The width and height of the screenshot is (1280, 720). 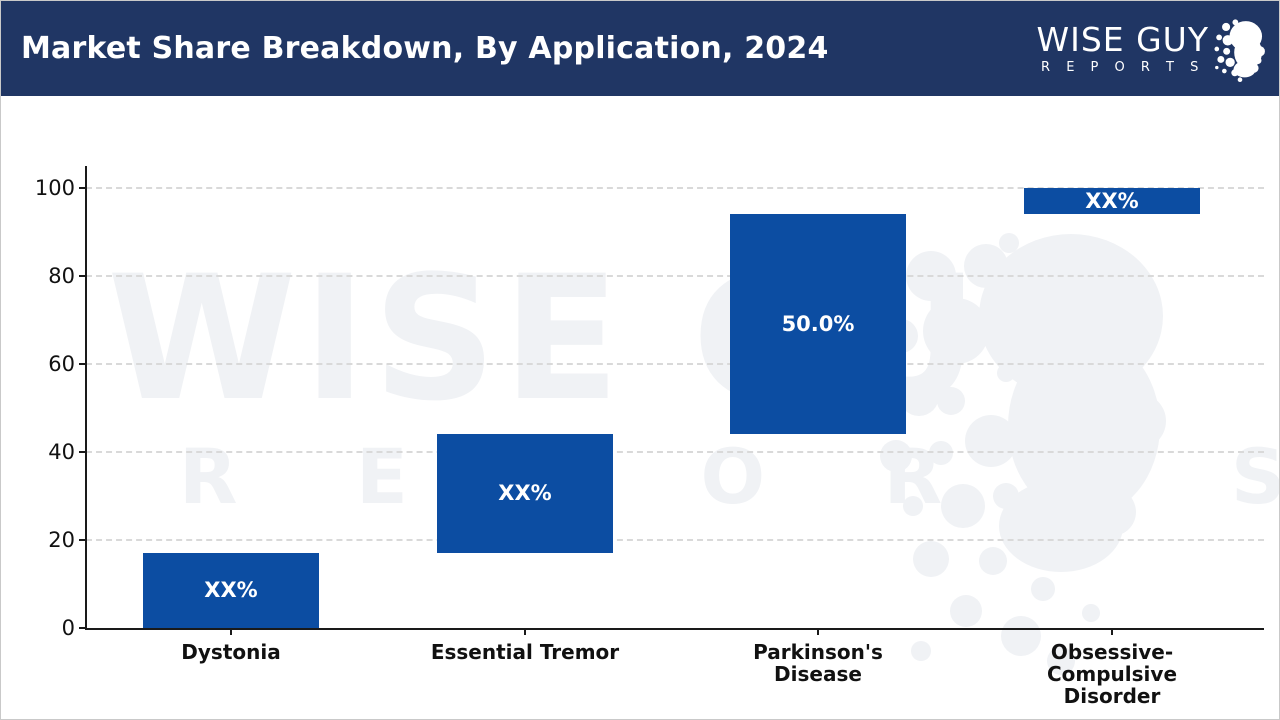 I want to click on bar-dystonia: XX%, so click(x=231, y=590).